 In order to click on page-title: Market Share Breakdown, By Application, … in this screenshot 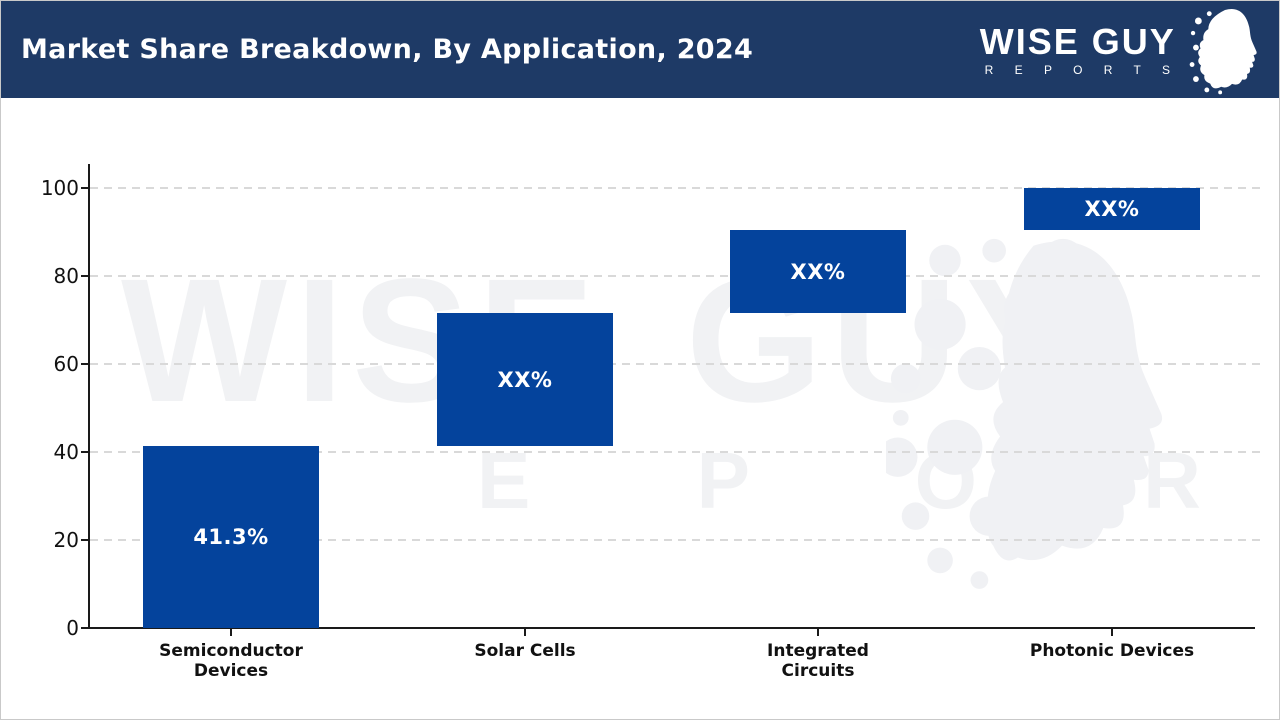, I will do `click(387, 49)`.